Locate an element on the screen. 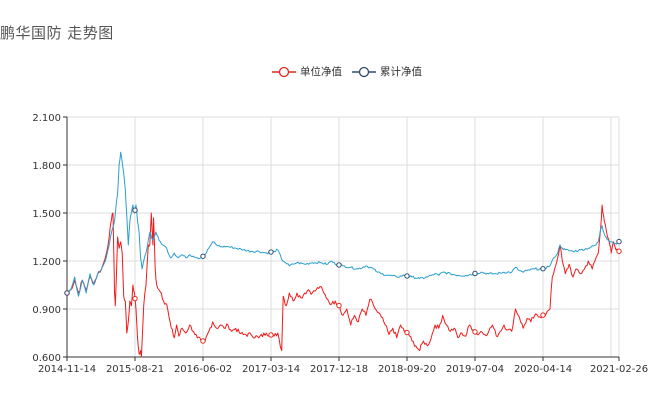 The height and width of the screenshot is (414, 650). x-tick-label: 2016-06-02 is located at coordinates (203, 369).